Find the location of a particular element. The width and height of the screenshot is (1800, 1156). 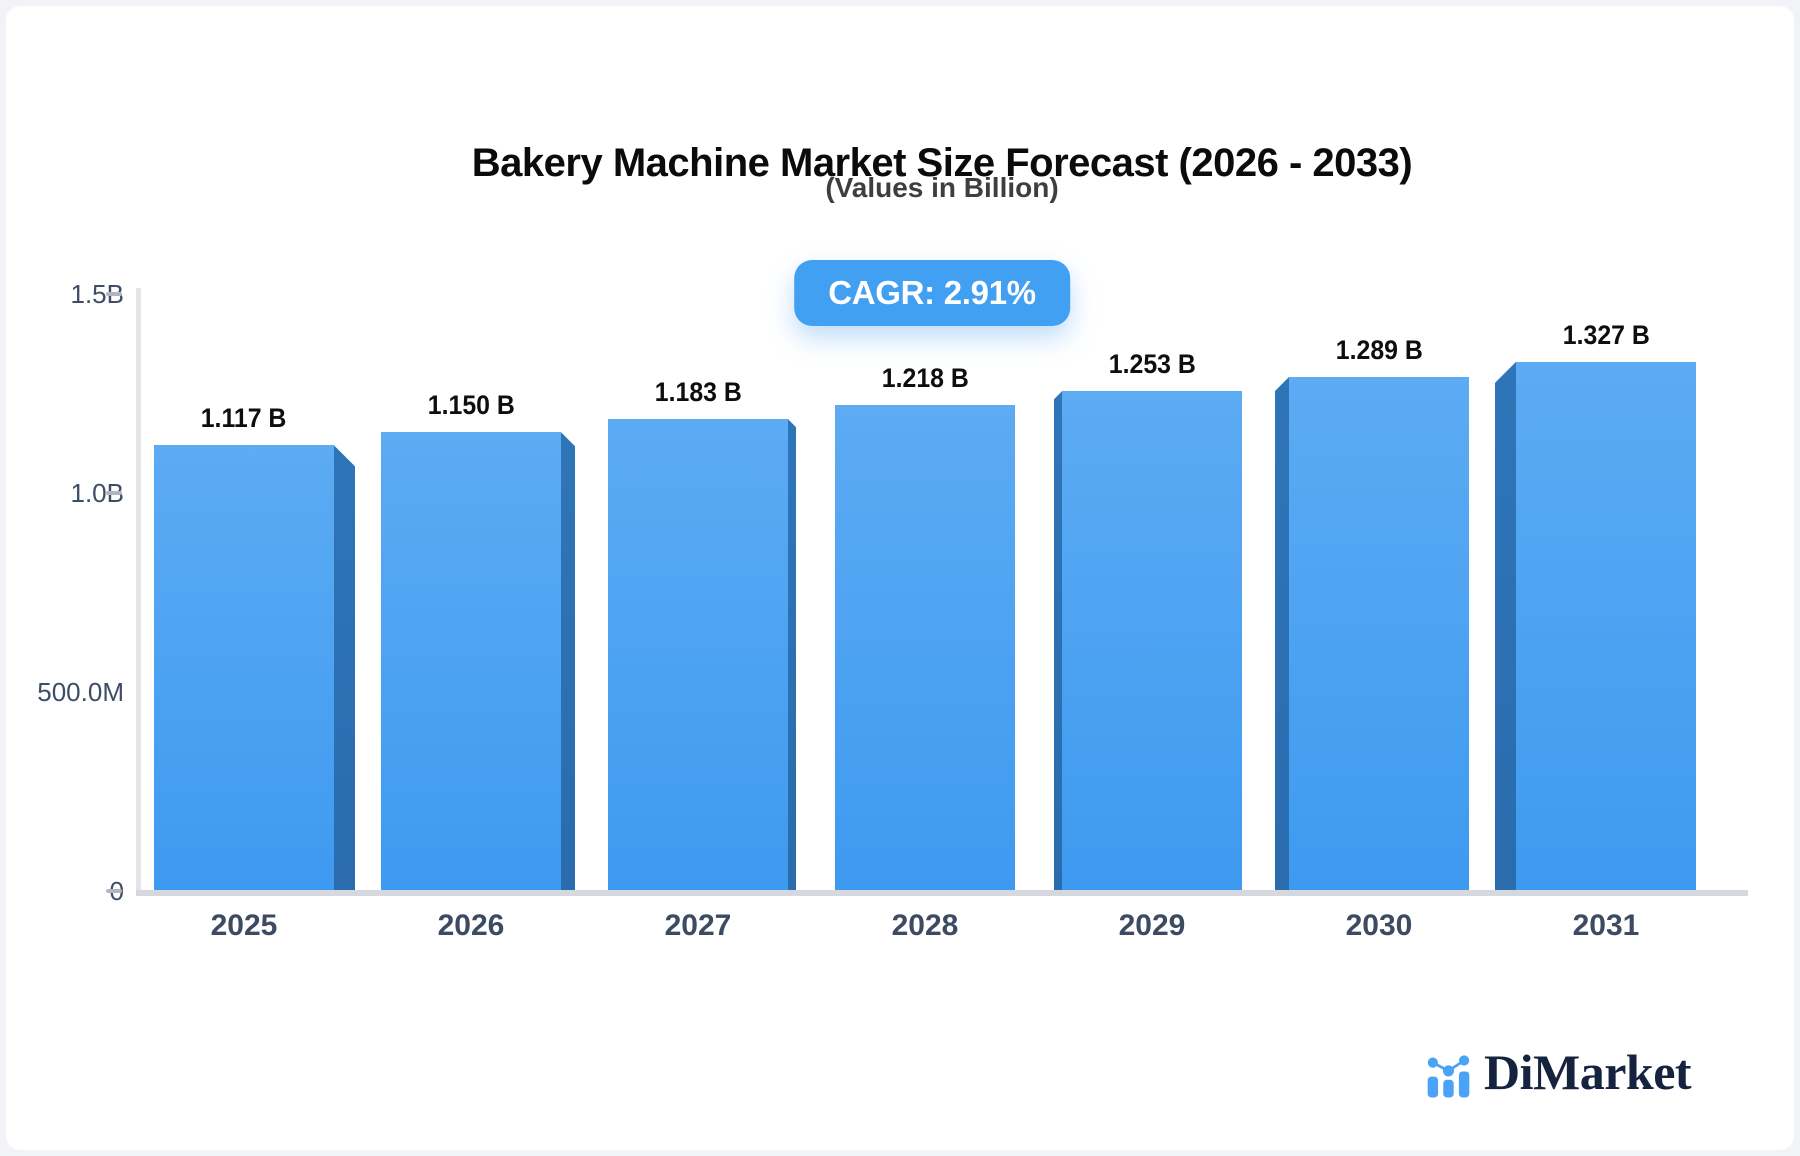

bar-2029 is located at coordinates (1152, 640).